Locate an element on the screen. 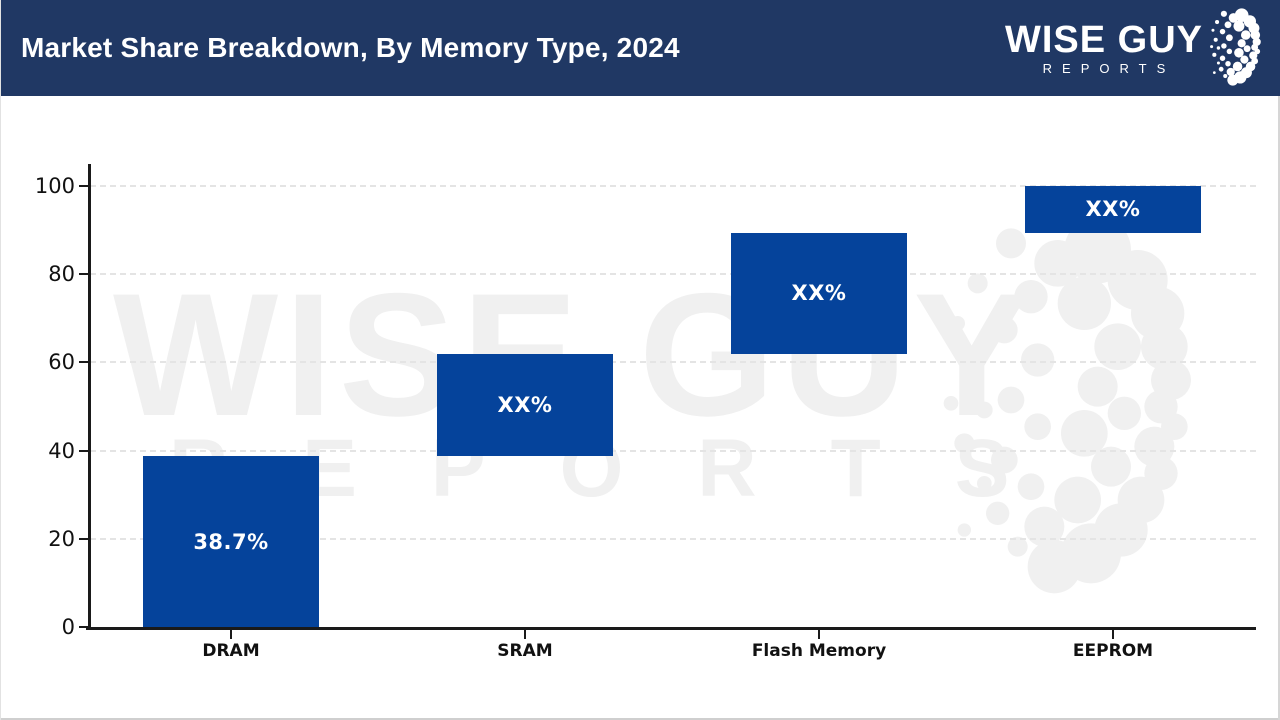 This screenshot has width=1280, height=720. brand-logo-head-icon is located at coordinates (1235, 47).